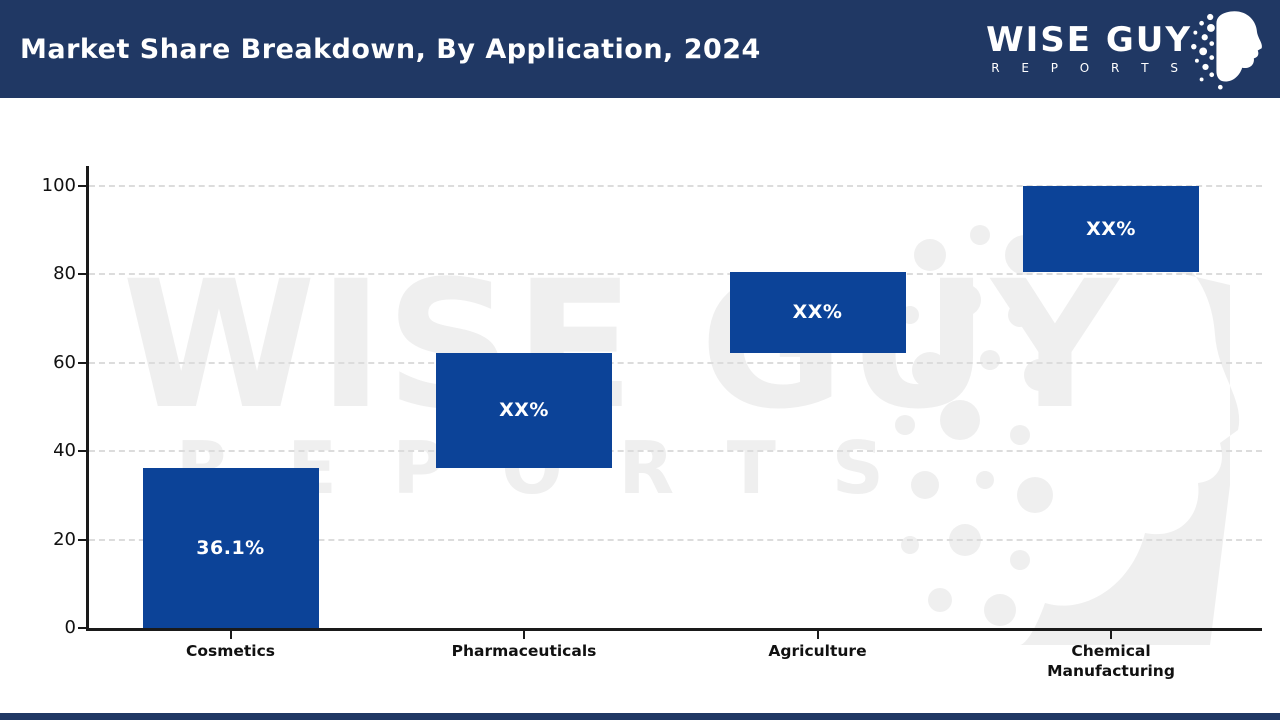 The image size is (1280, 720). Describe the element at coordinates (640, 716) in the screenshot. I see `footer-strip` at that location.